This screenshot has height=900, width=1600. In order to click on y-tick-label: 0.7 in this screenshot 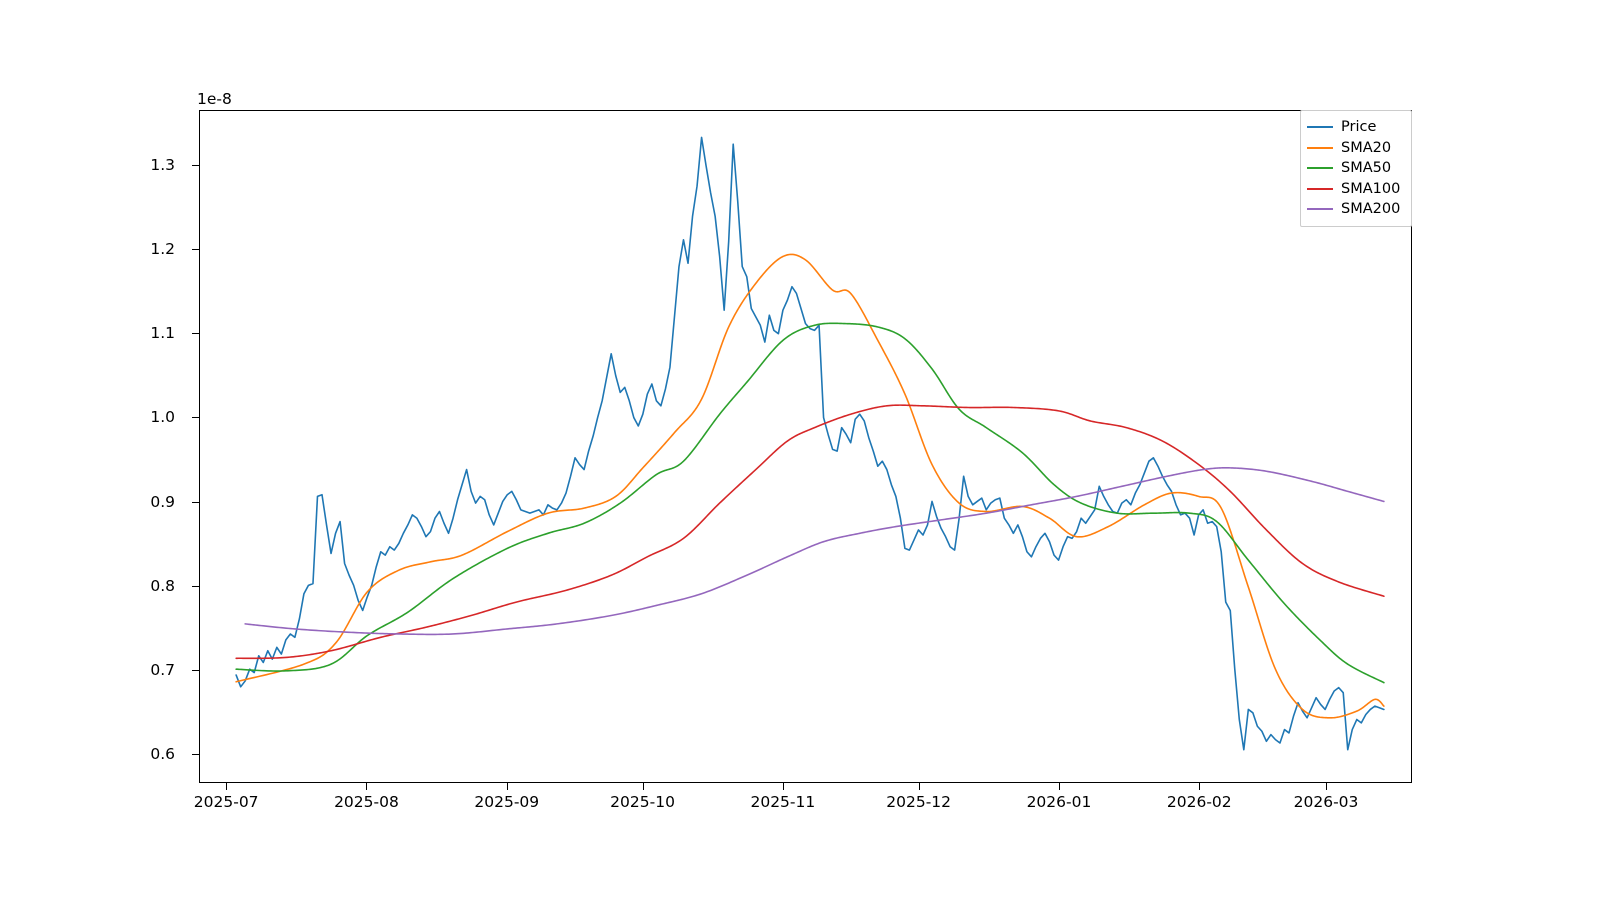, I will do `click(162, 669)`.